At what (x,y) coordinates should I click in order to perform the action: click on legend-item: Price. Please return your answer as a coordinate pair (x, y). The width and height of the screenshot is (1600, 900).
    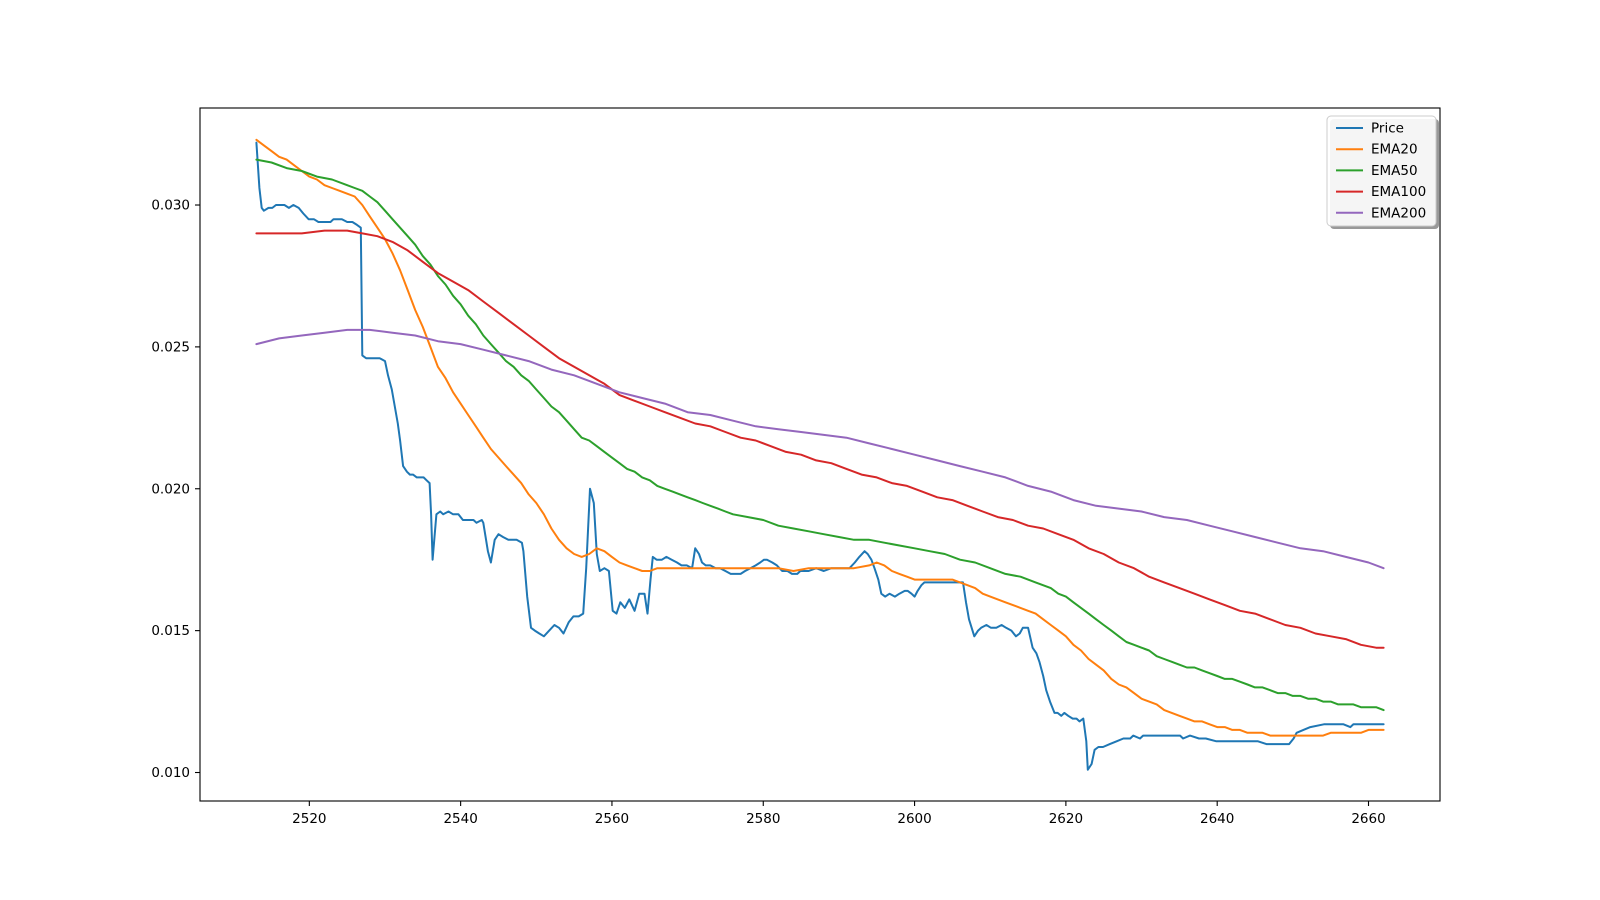
    Looking at the image, I should click on (1370, 129).